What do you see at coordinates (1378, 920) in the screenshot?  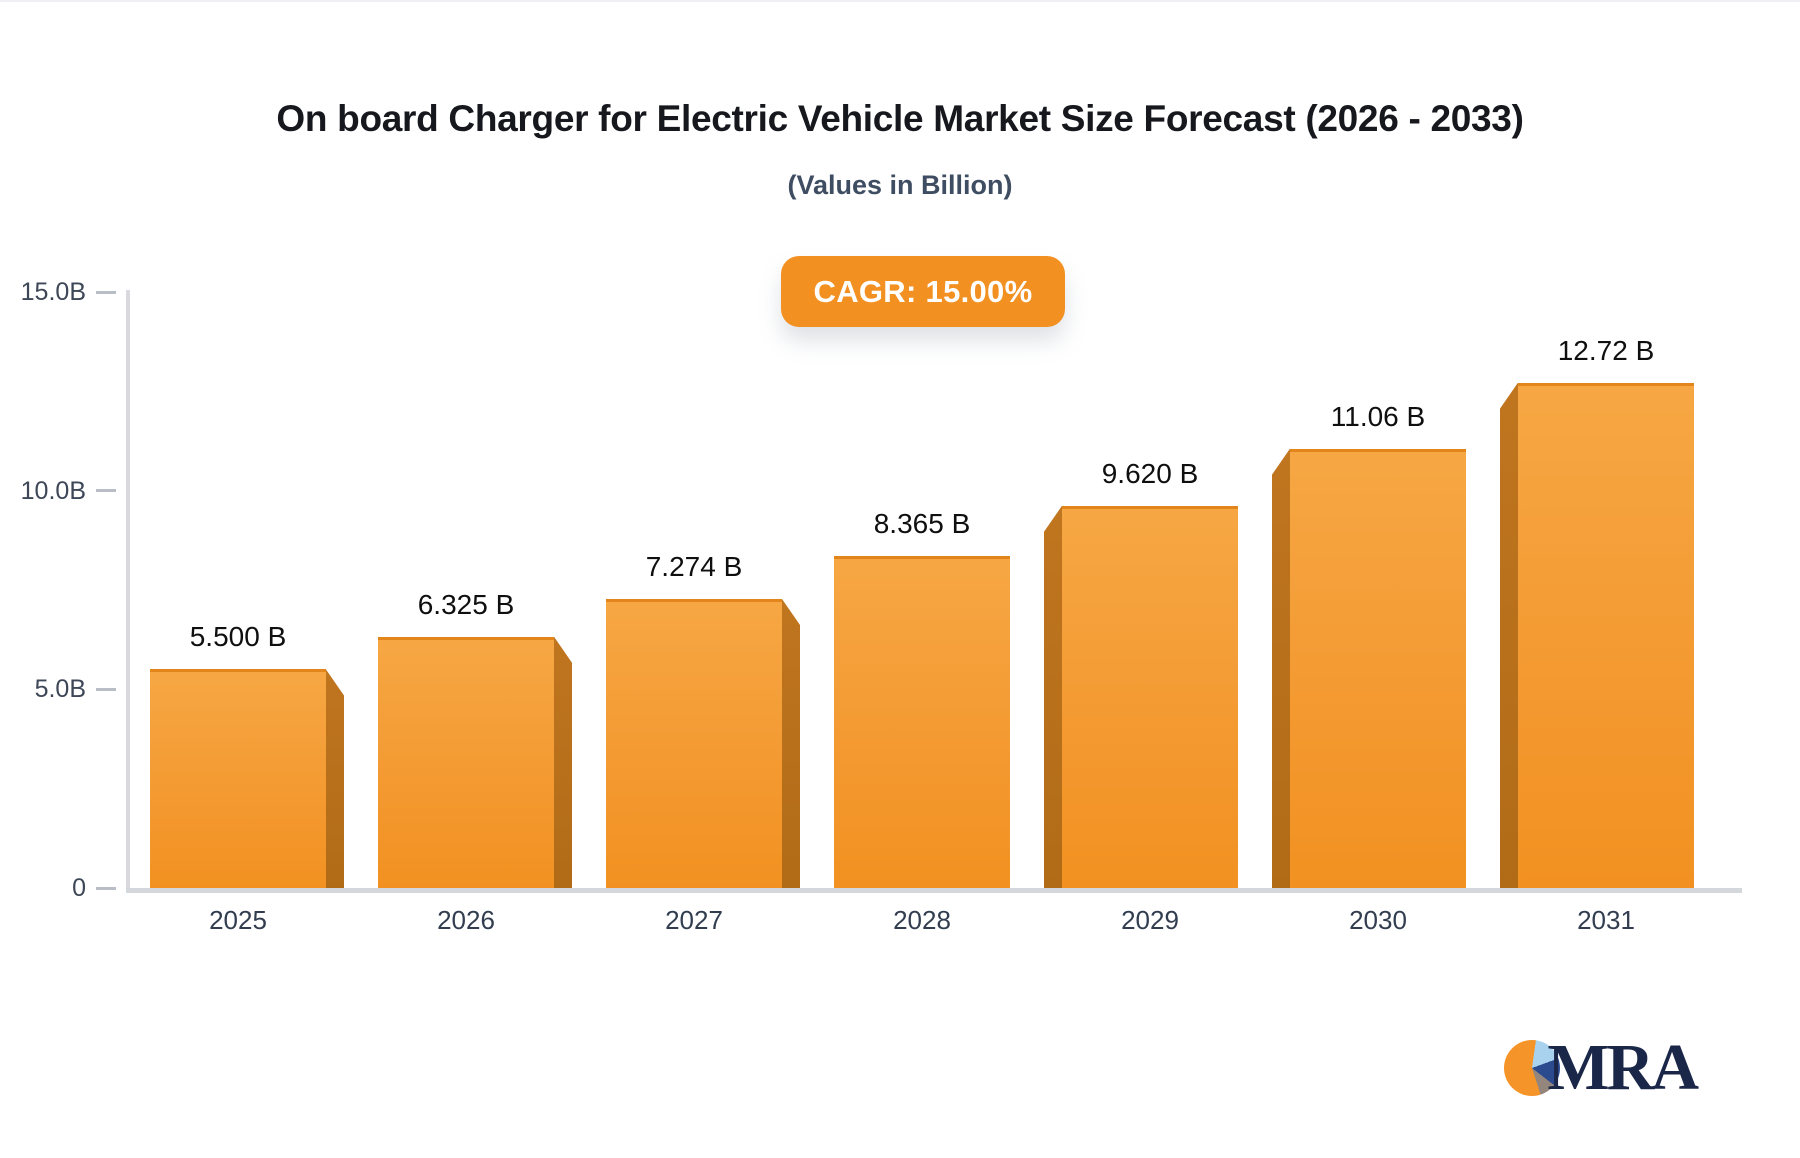 I see `x-axis-category-label: 2030` at bounding box center [1378, 920].